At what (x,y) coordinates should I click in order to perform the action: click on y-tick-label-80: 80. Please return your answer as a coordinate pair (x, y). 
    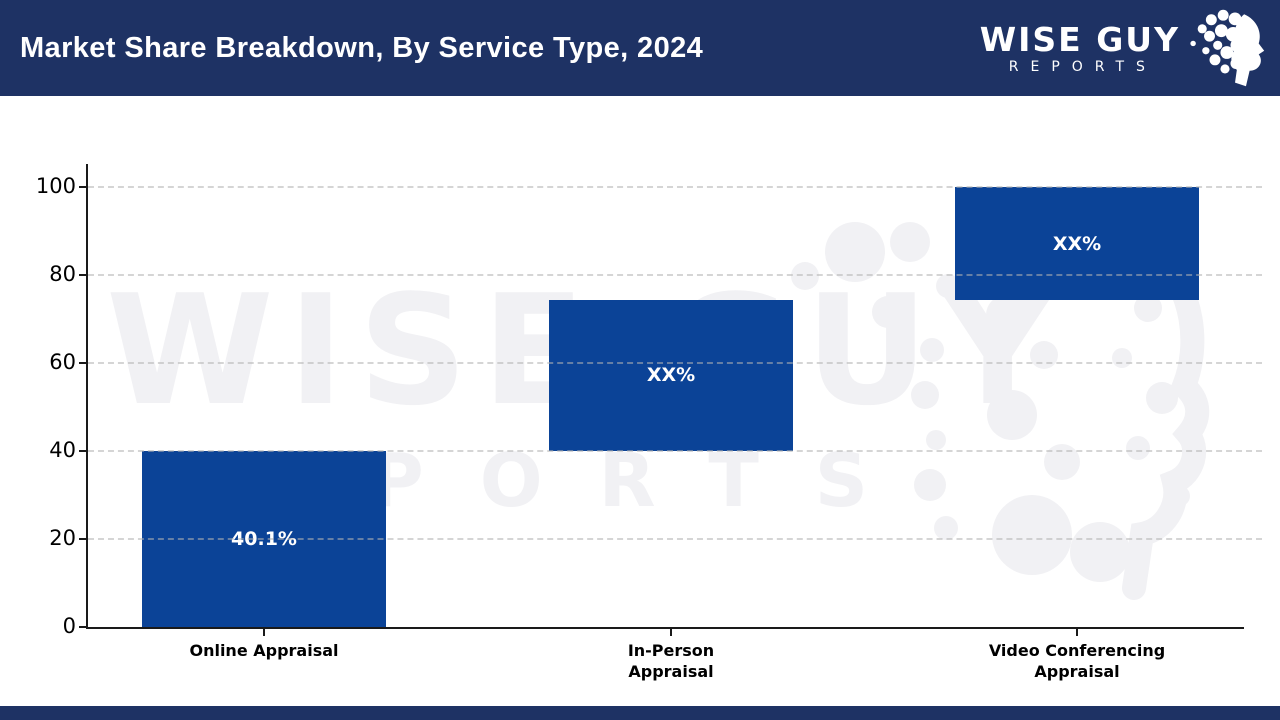
    Looking at the image, I should click on (62, 274).